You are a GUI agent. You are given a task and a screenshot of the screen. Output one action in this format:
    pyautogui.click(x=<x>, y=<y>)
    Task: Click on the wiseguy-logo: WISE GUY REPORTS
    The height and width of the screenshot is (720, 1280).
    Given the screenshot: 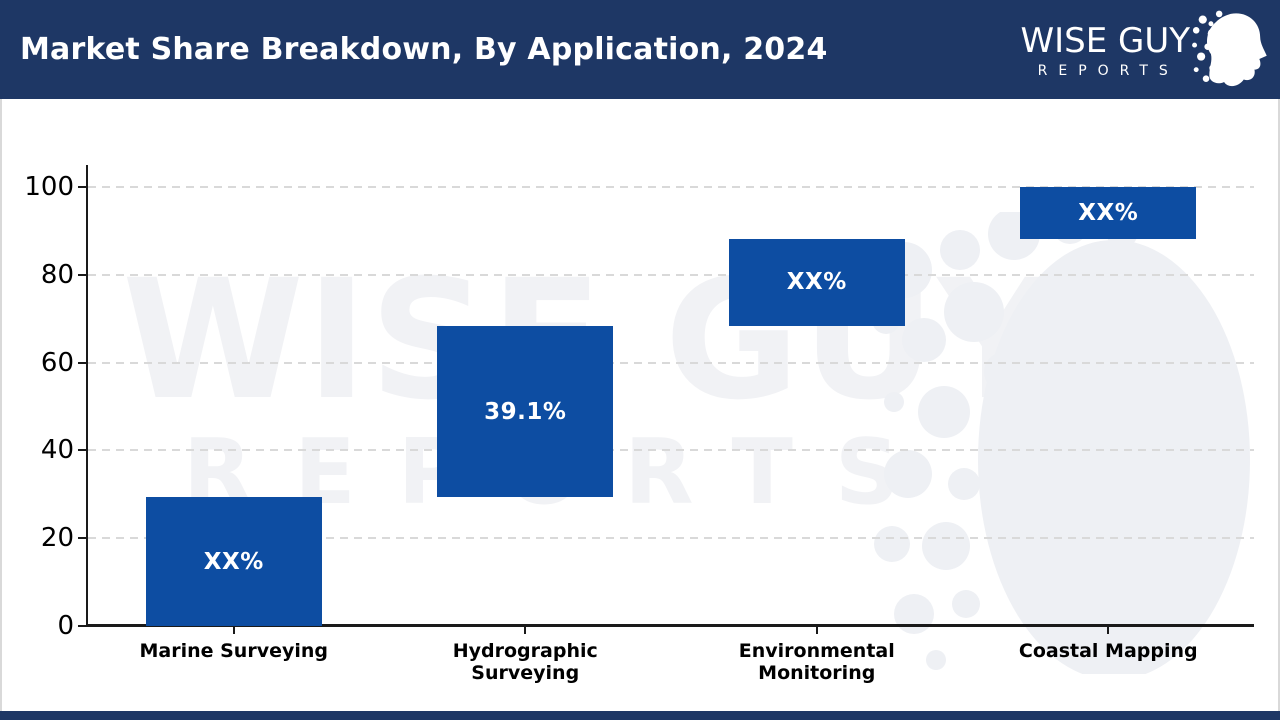 What is the action you would take?
    pyautogui.click(x=1140, y=50)
    